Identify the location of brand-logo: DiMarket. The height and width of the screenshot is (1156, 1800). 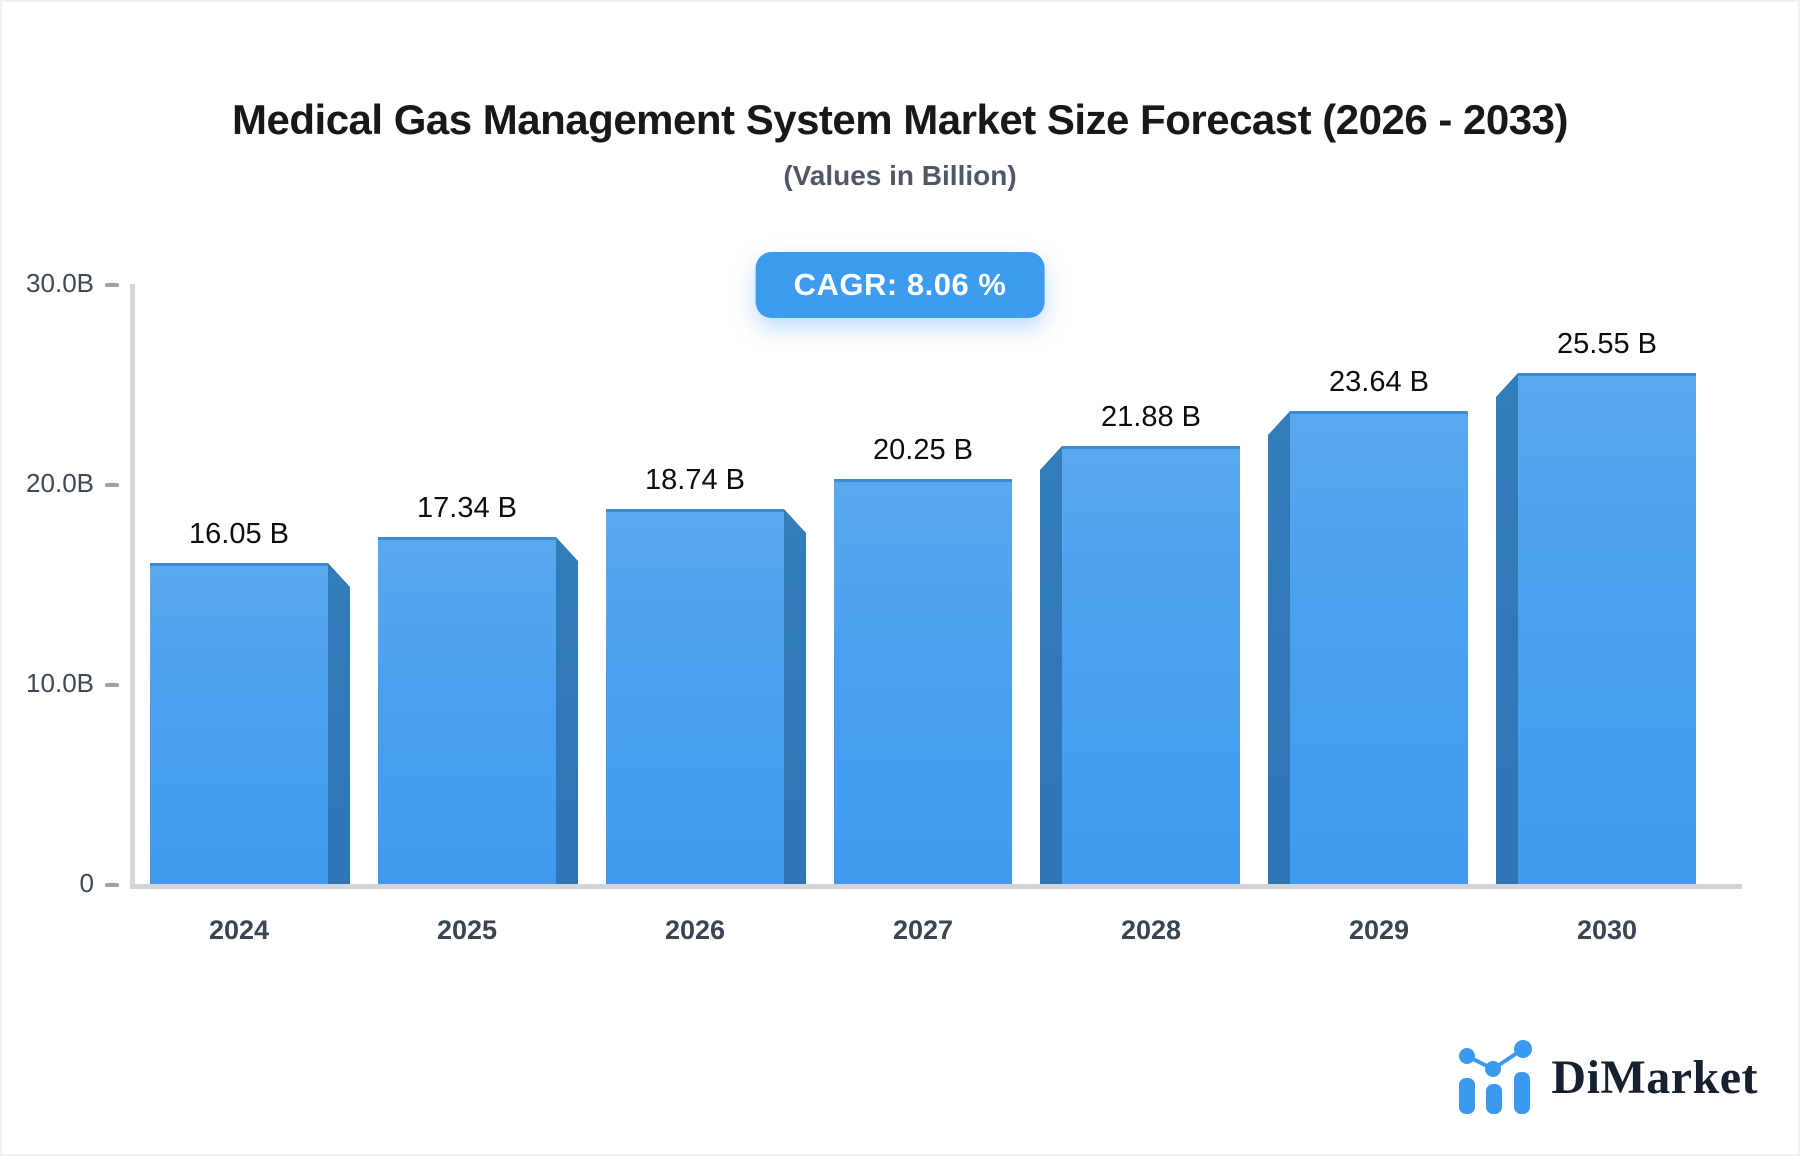
(1606, 1077).